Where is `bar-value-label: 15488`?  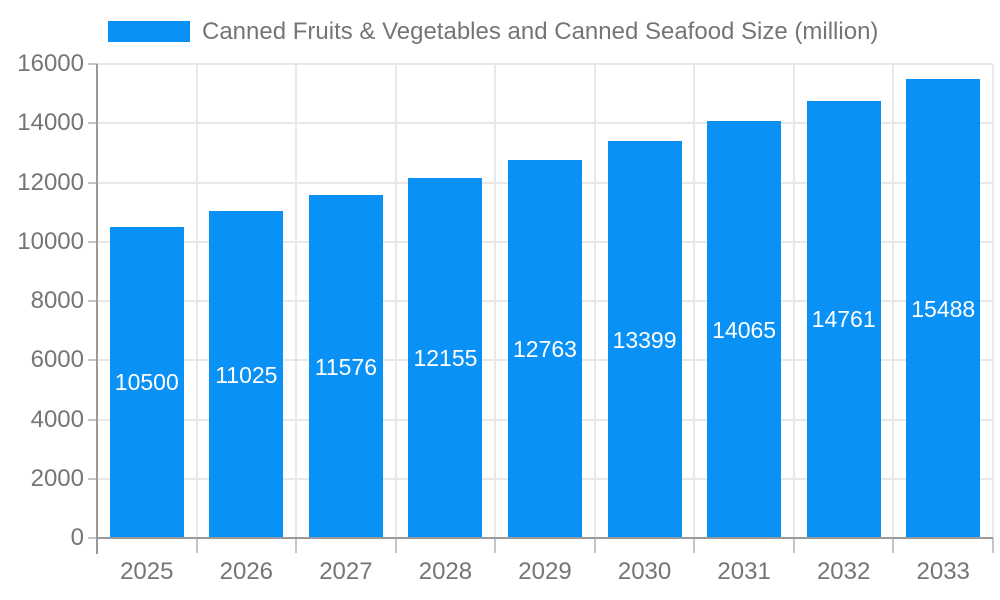
bar-value-label: 15488 is located at coordinates (943, 308).